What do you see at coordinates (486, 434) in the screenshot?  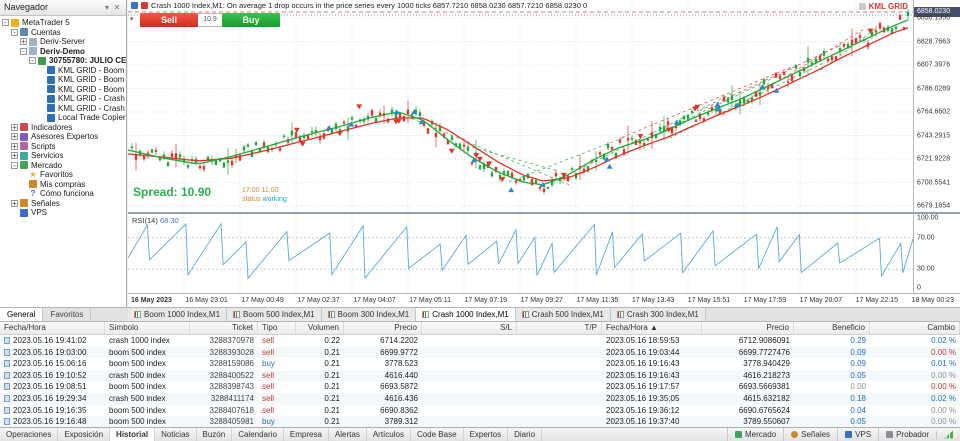 I see `toolbox-tab-expertos: Expertos` at bounding box center [486, 434].